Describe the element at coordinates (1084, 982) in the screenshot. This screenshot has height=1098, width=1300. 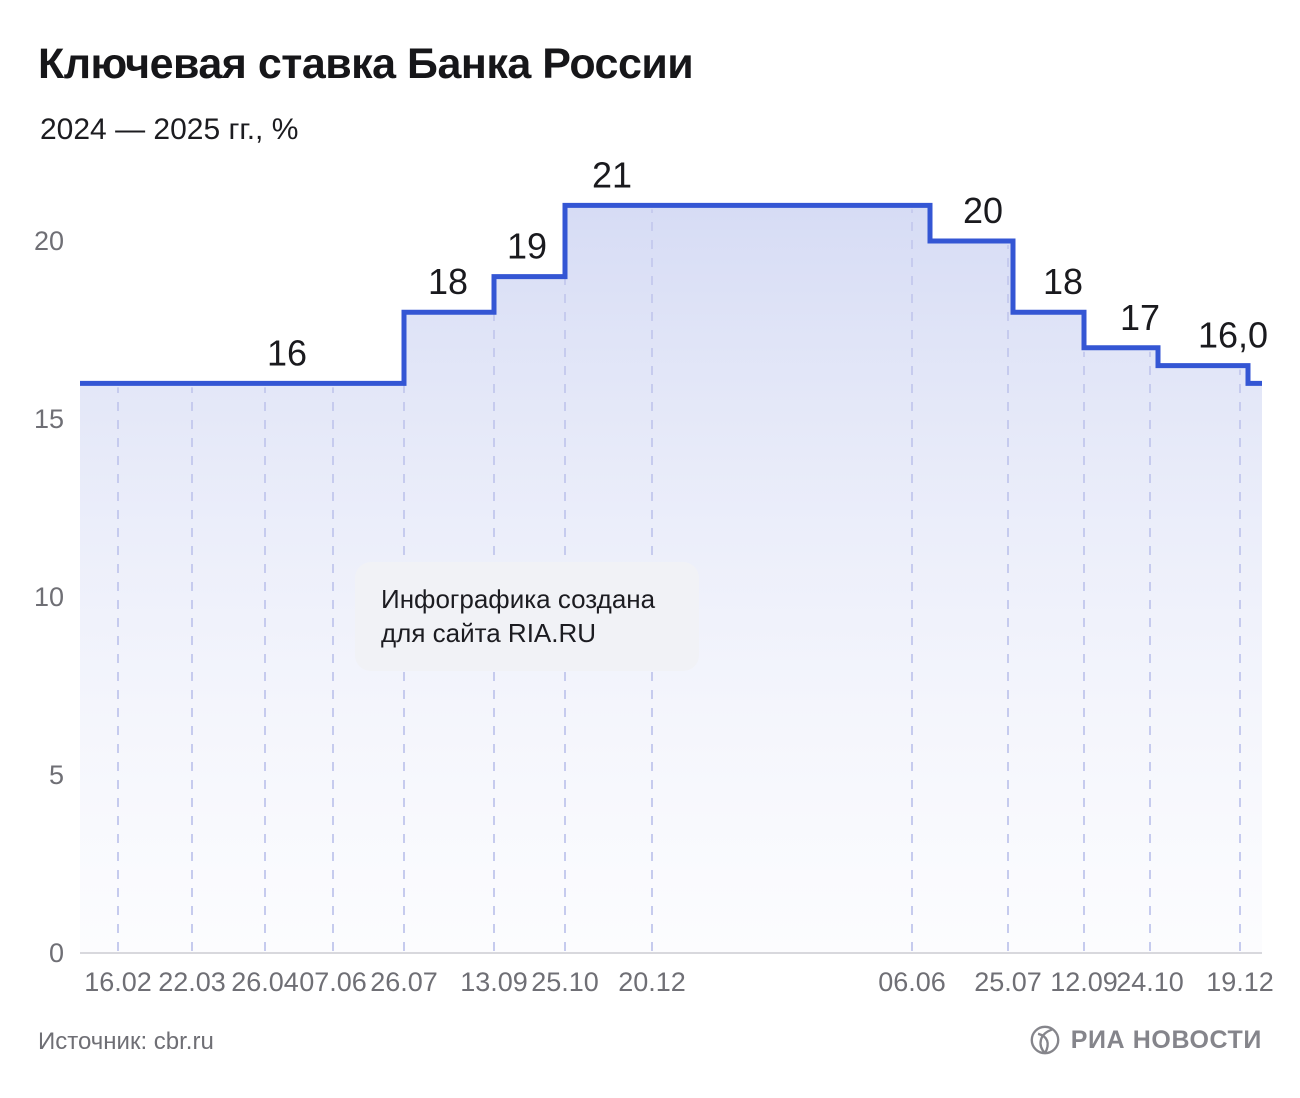
I see `svg-text: 12.09` at that location.